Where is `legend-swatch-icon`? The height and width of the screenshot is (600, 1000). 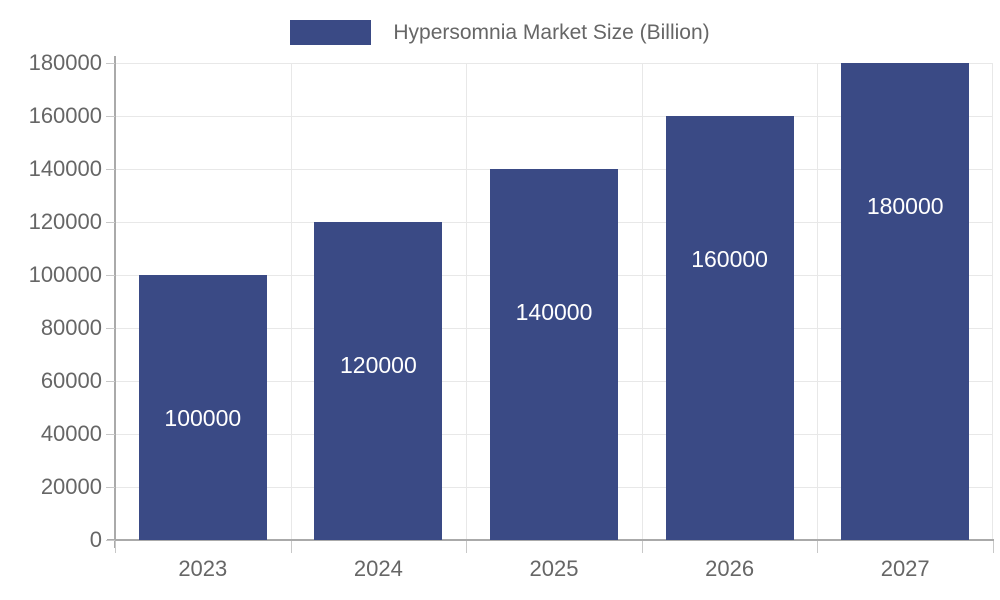
legend-swatch-icon is located at coordinates (331, 32).